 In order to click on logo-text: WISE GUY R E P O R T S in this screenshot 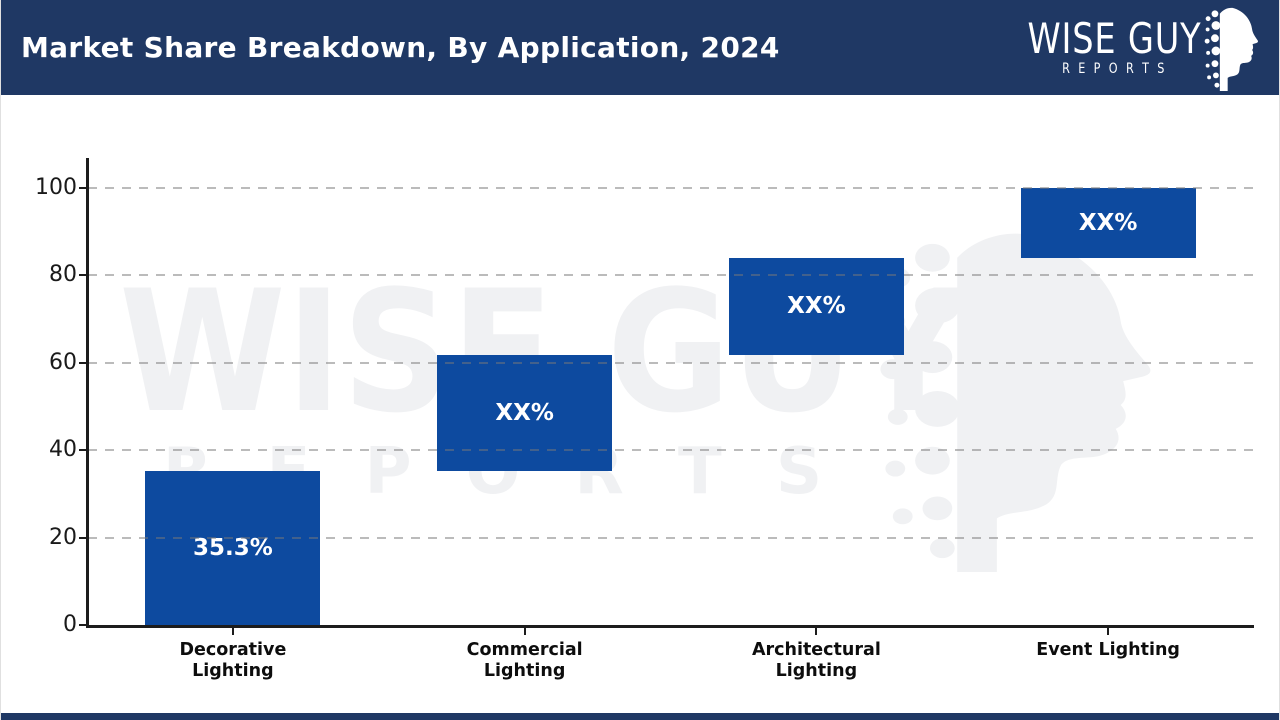, I will do `click(1114, 45)`.